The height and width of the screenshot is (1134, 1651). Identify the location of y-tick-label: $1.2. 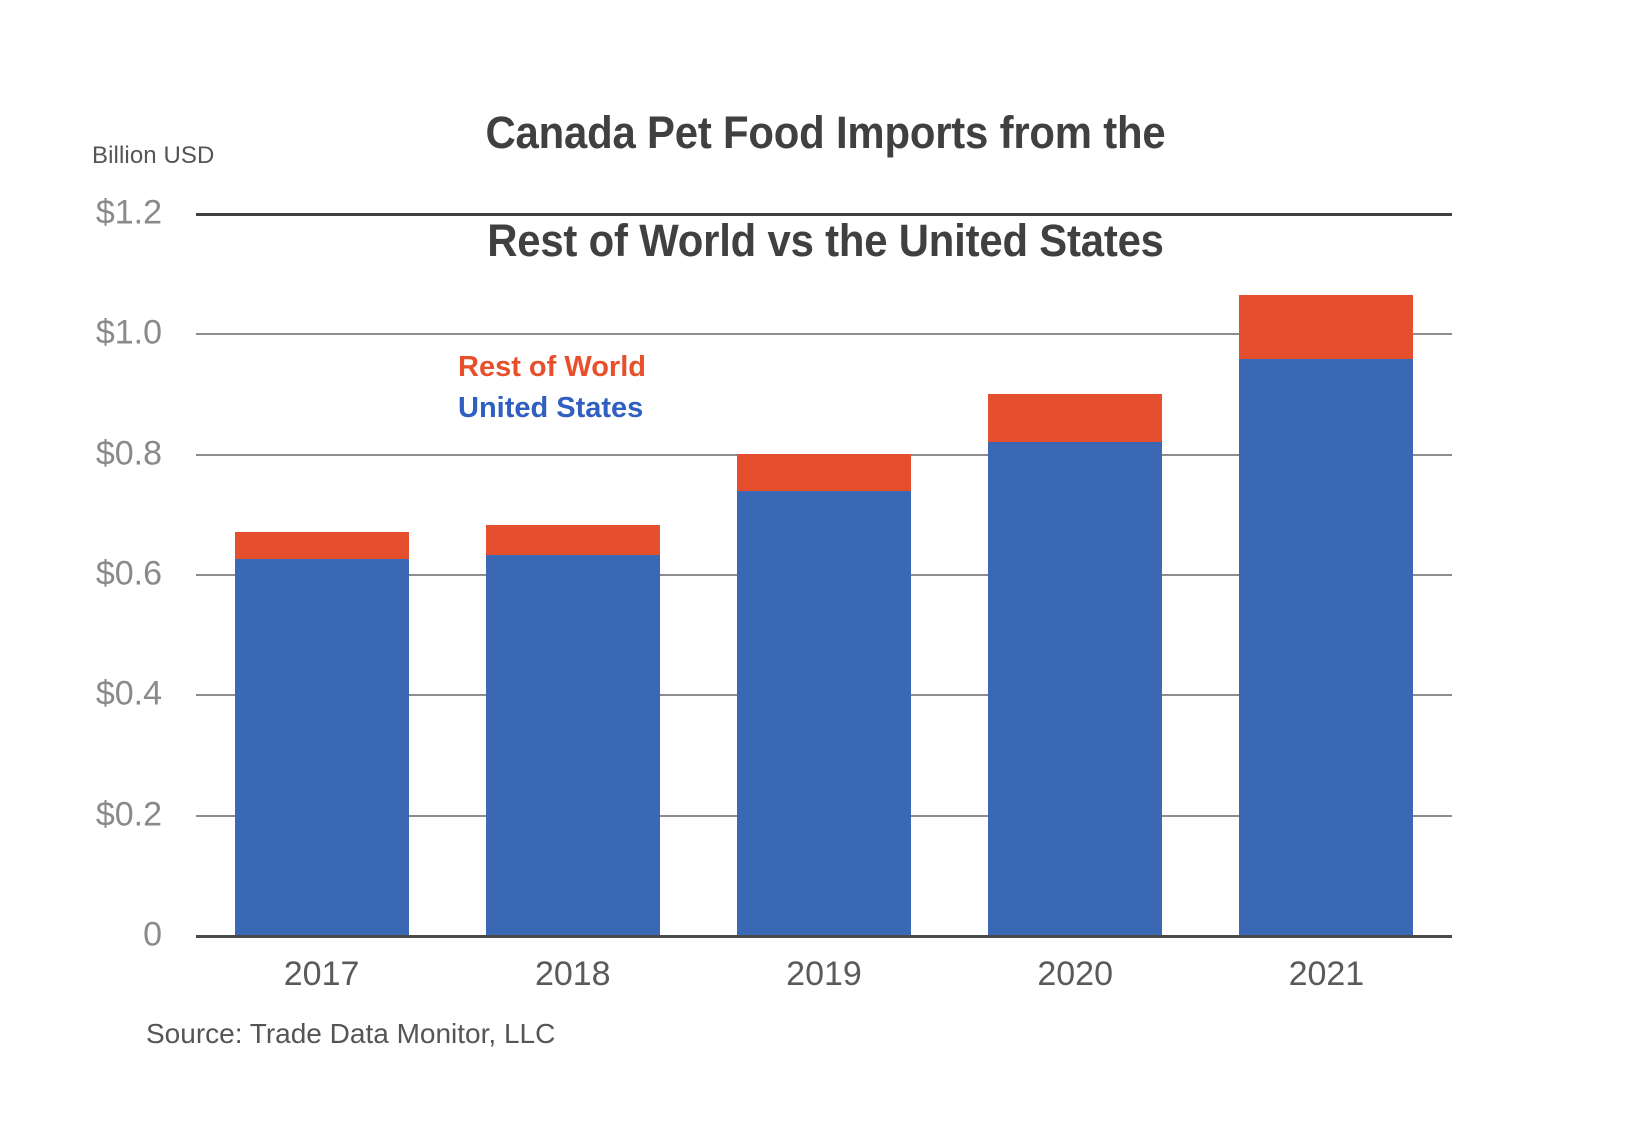
(128, 212).